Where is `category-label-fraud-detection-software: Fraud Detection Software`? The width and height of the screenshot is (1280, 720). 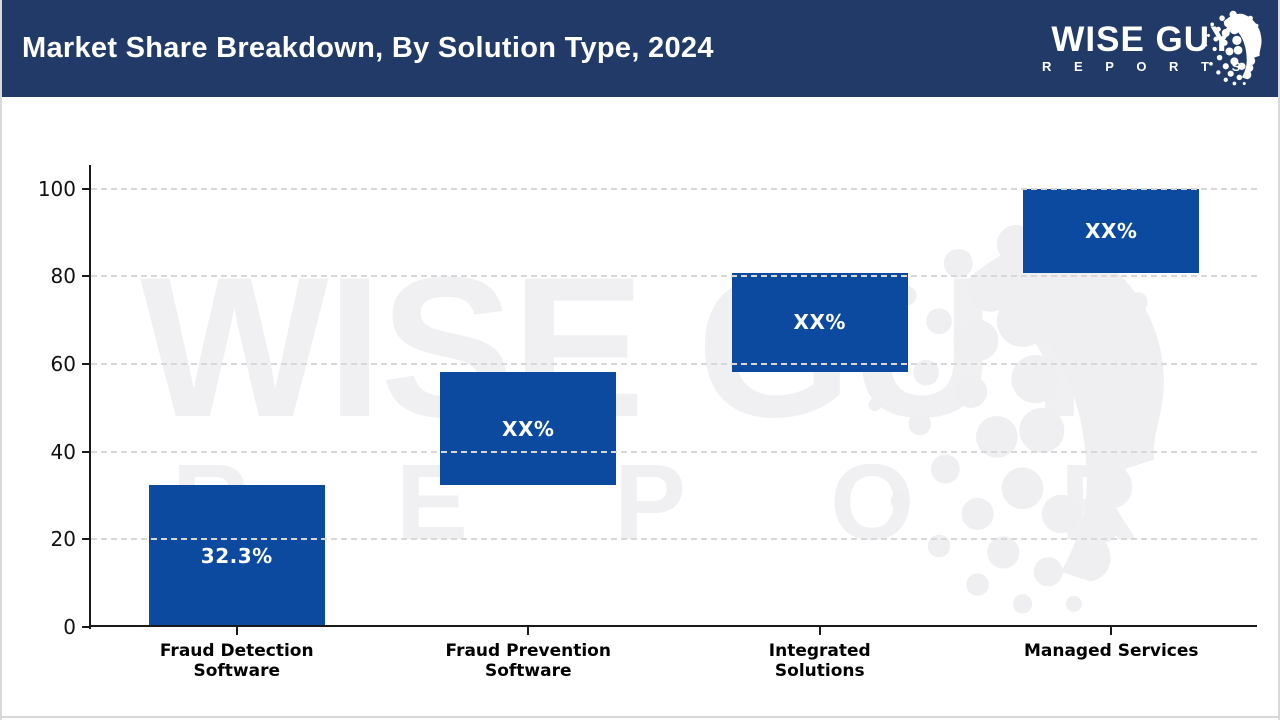 category-label-fraud-detection-software: Fraud Detection Software is located at coordinates (237, 661).